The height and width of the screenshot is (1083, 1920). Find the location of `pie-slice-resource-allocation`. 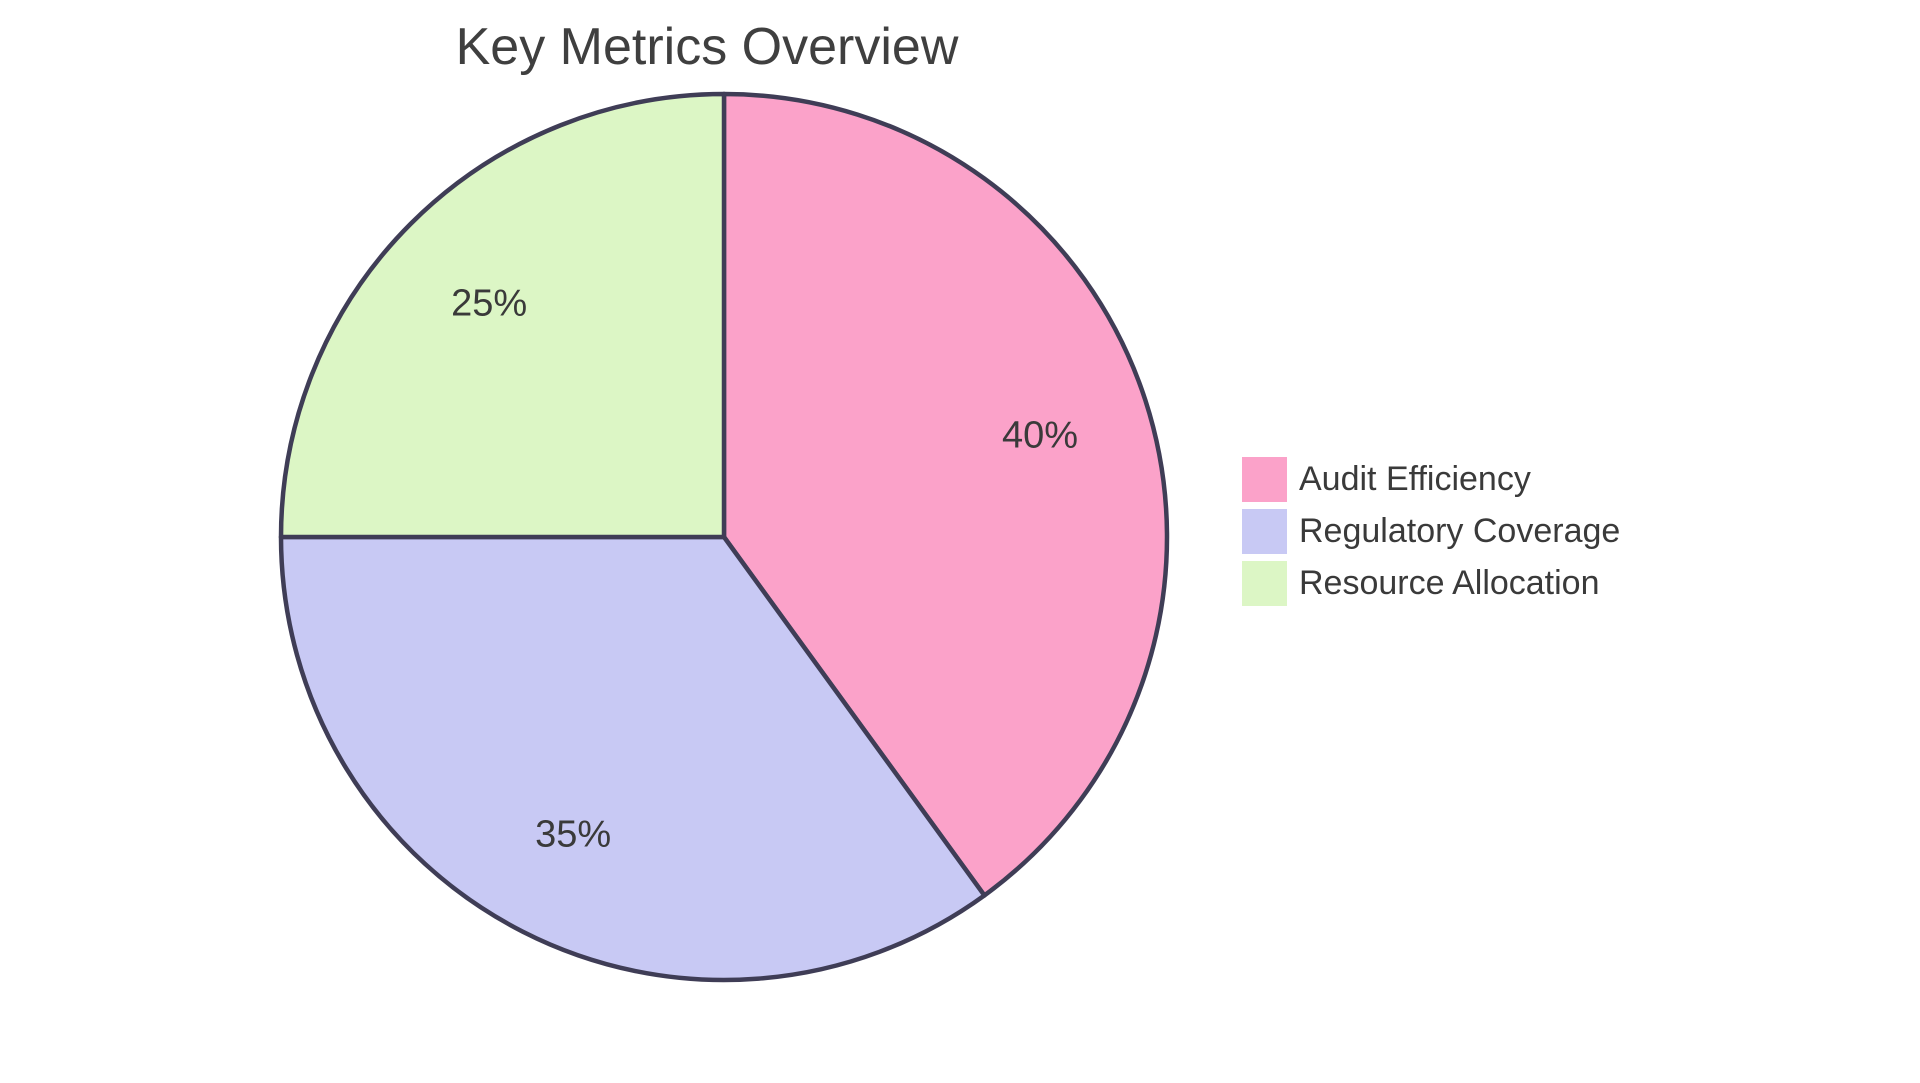

pie-slice-resource-allocation is located at coordinates (502, 315).